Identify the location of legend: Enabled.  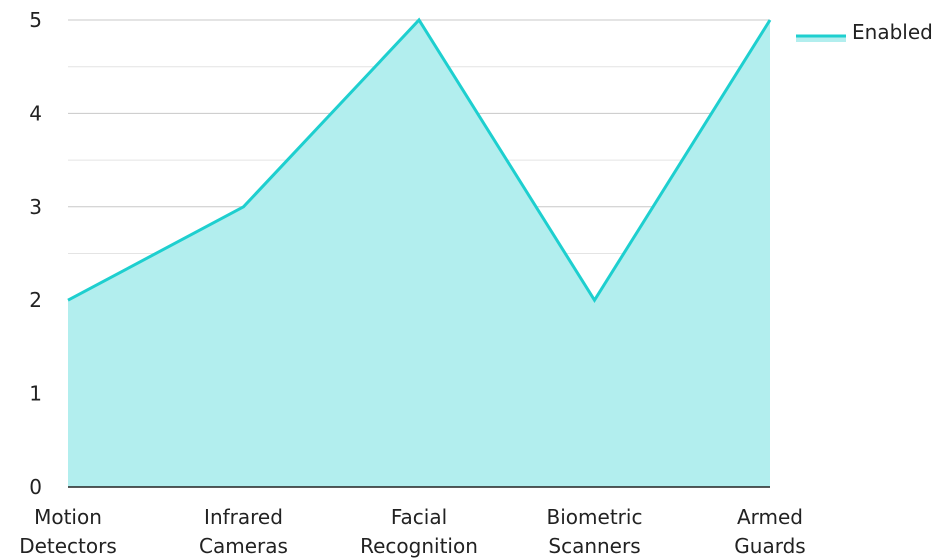
(864, 32).